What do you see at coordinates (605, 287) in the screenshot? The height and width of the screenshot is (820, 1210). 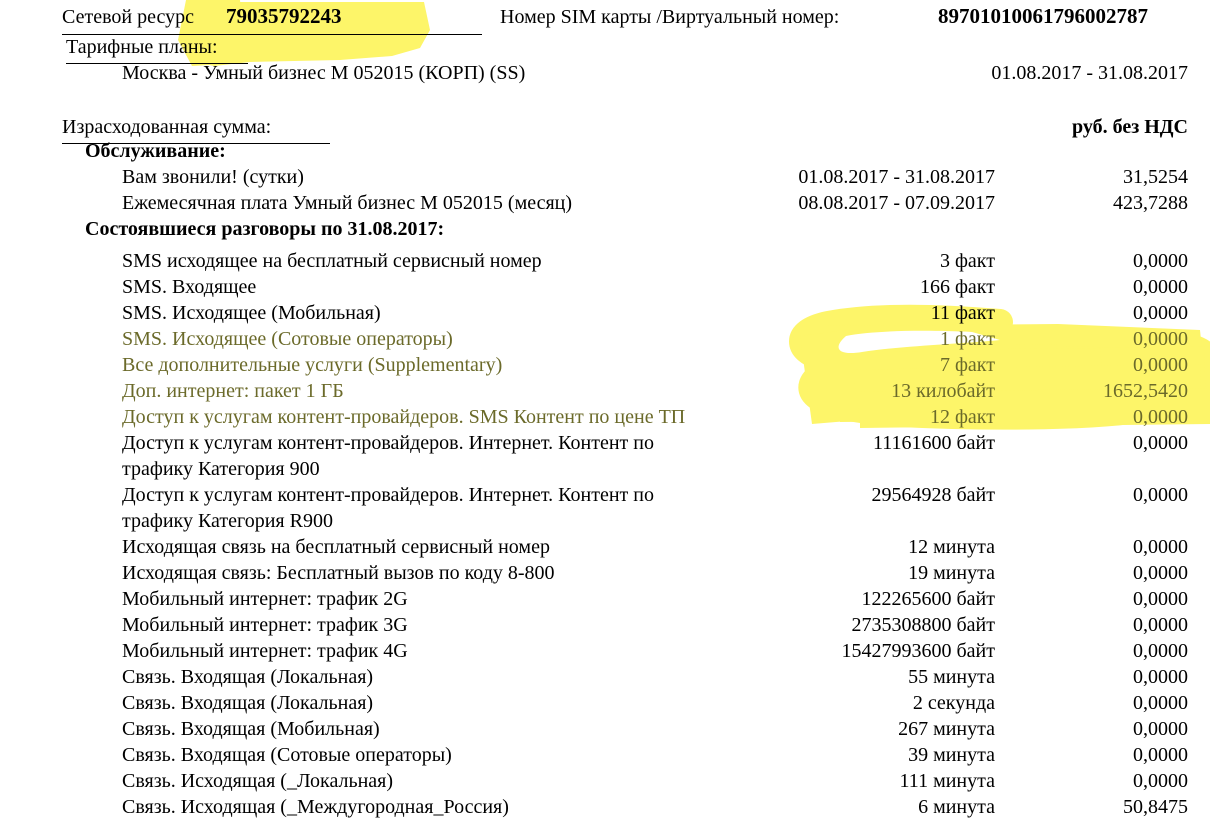 I see `table-row: SMS. Входящее 166 факт 0,0000` at bounding box center [605, 287].